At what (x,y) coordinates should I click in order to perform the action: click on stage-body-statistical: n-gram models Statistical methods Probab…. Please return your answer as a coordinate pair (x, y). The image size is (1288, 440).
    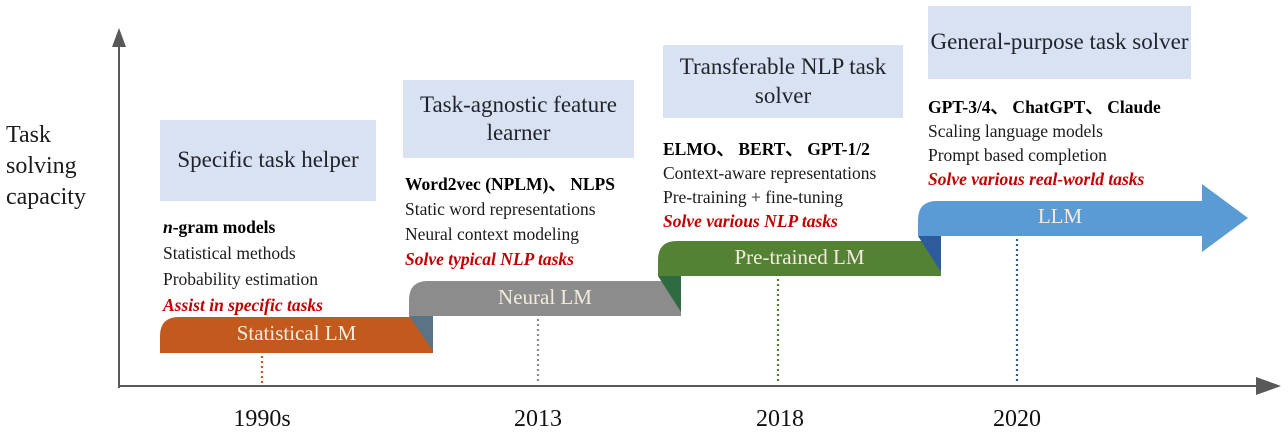
    Looking at the image, I should click on (293, 266).